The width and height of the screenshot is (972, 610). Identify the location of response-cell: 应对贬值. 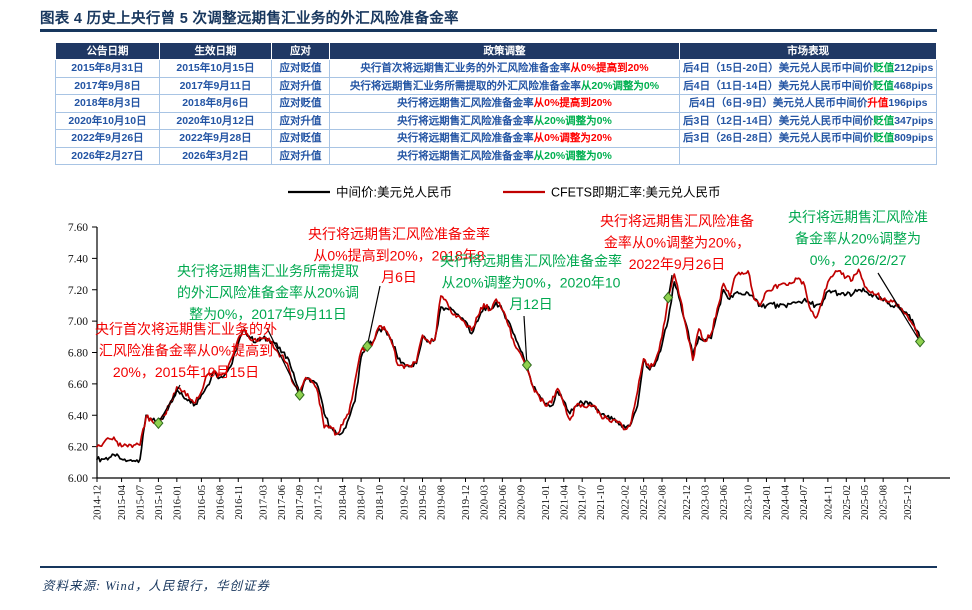
(300, 138).